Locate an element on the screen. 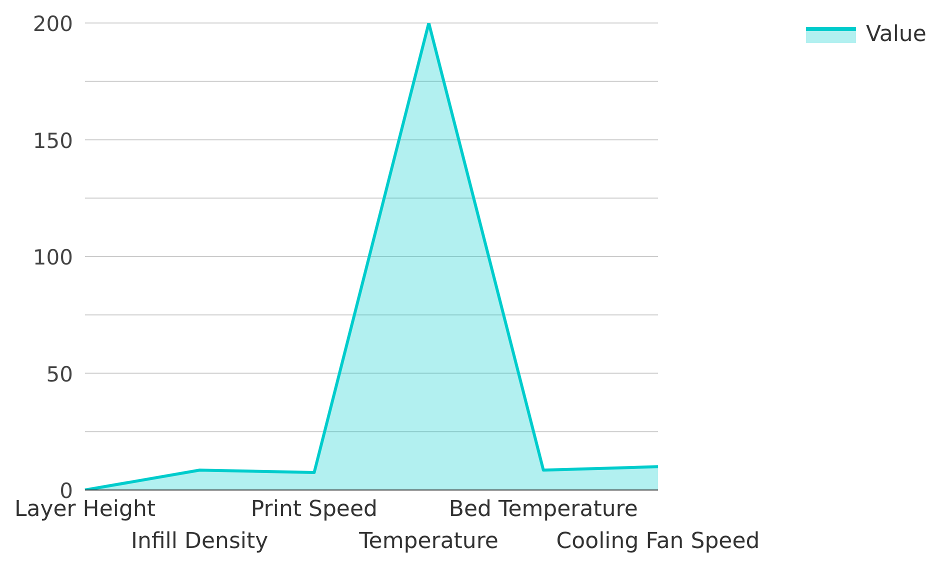 The image size is (936, 564). y-tick-label: 100 is located at coordinates (52, 258).